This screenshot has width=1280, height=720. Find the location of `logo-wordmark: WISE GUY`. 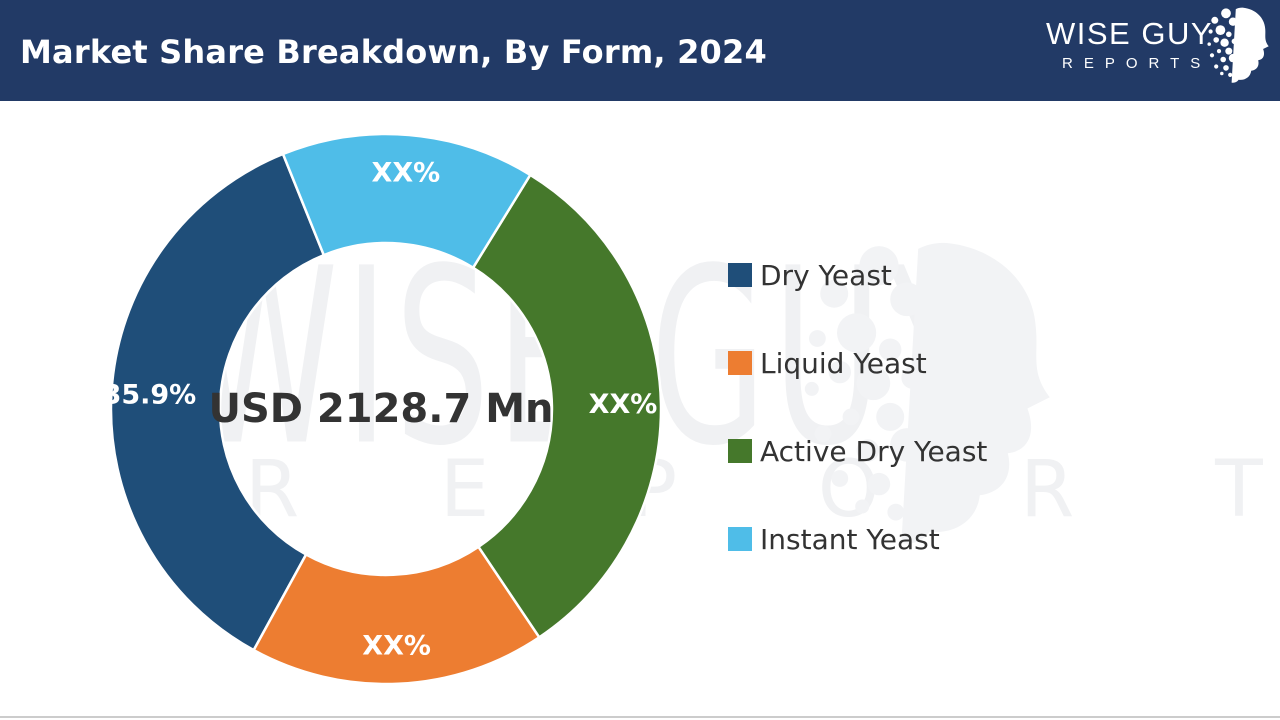

logo-wordmark: WISE GUY is located at coordinates (1130, 33).